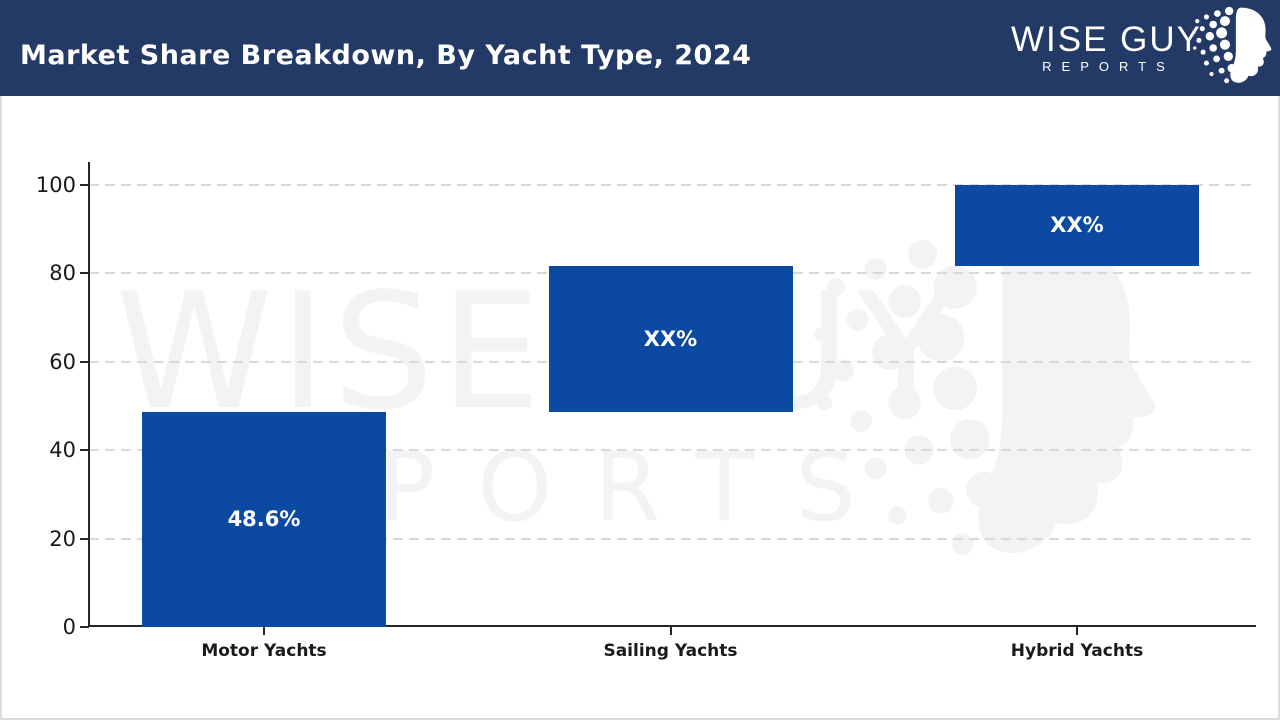  What do you see at coordinates (1077, 651) in the screenshot?
I see `category-label-hybrid-yachts: Hybrid Yachts` at bounding box center [1077, 651].